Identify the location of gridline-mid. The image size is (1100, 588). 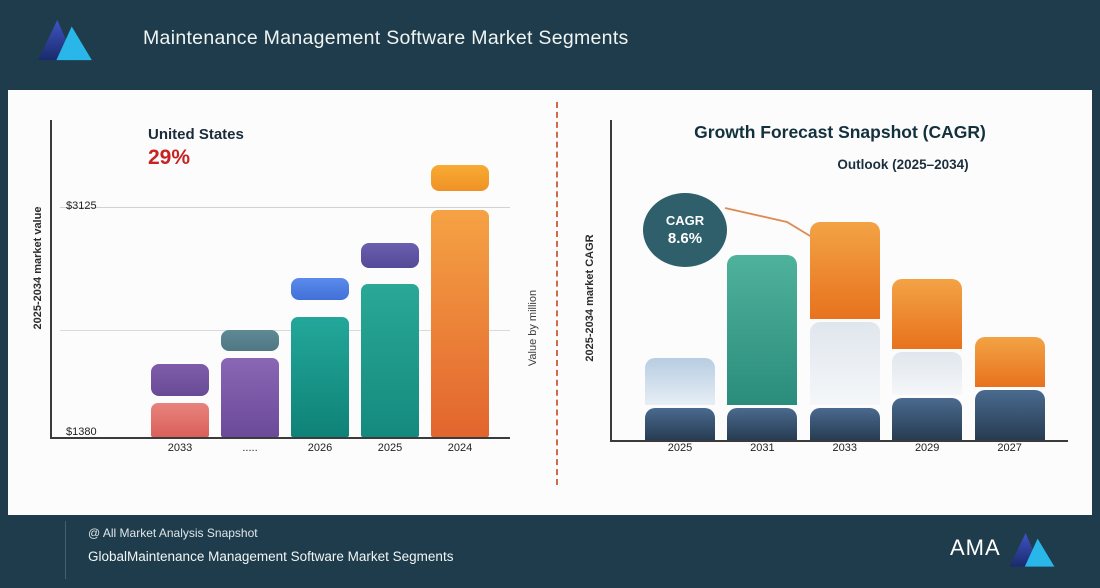
(285, 330).